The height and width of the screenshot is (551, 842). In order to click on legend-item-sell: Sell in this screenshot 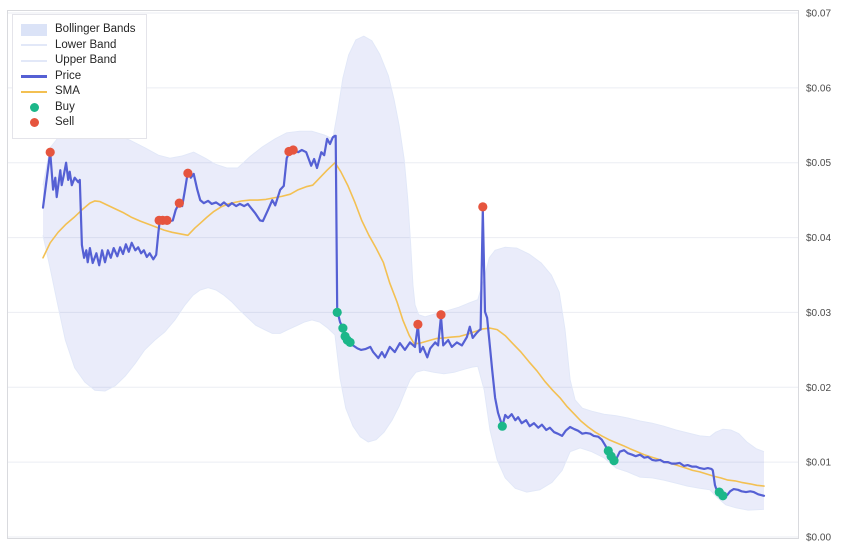, I will do `click(78, 123)`.